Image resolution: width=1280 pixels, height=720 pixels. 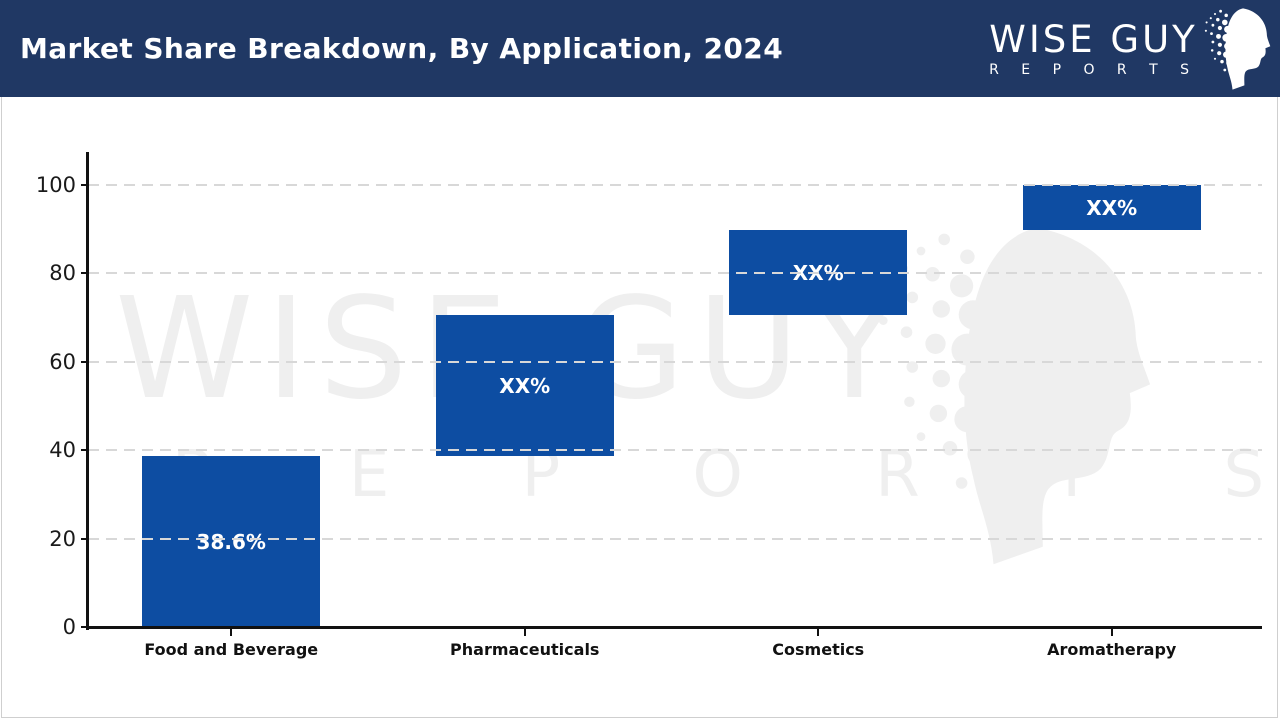 What do you see at coordinates (1237, 48) in the screenshot?
I see `head-profile-icon` at bounding box center [1237, 48].